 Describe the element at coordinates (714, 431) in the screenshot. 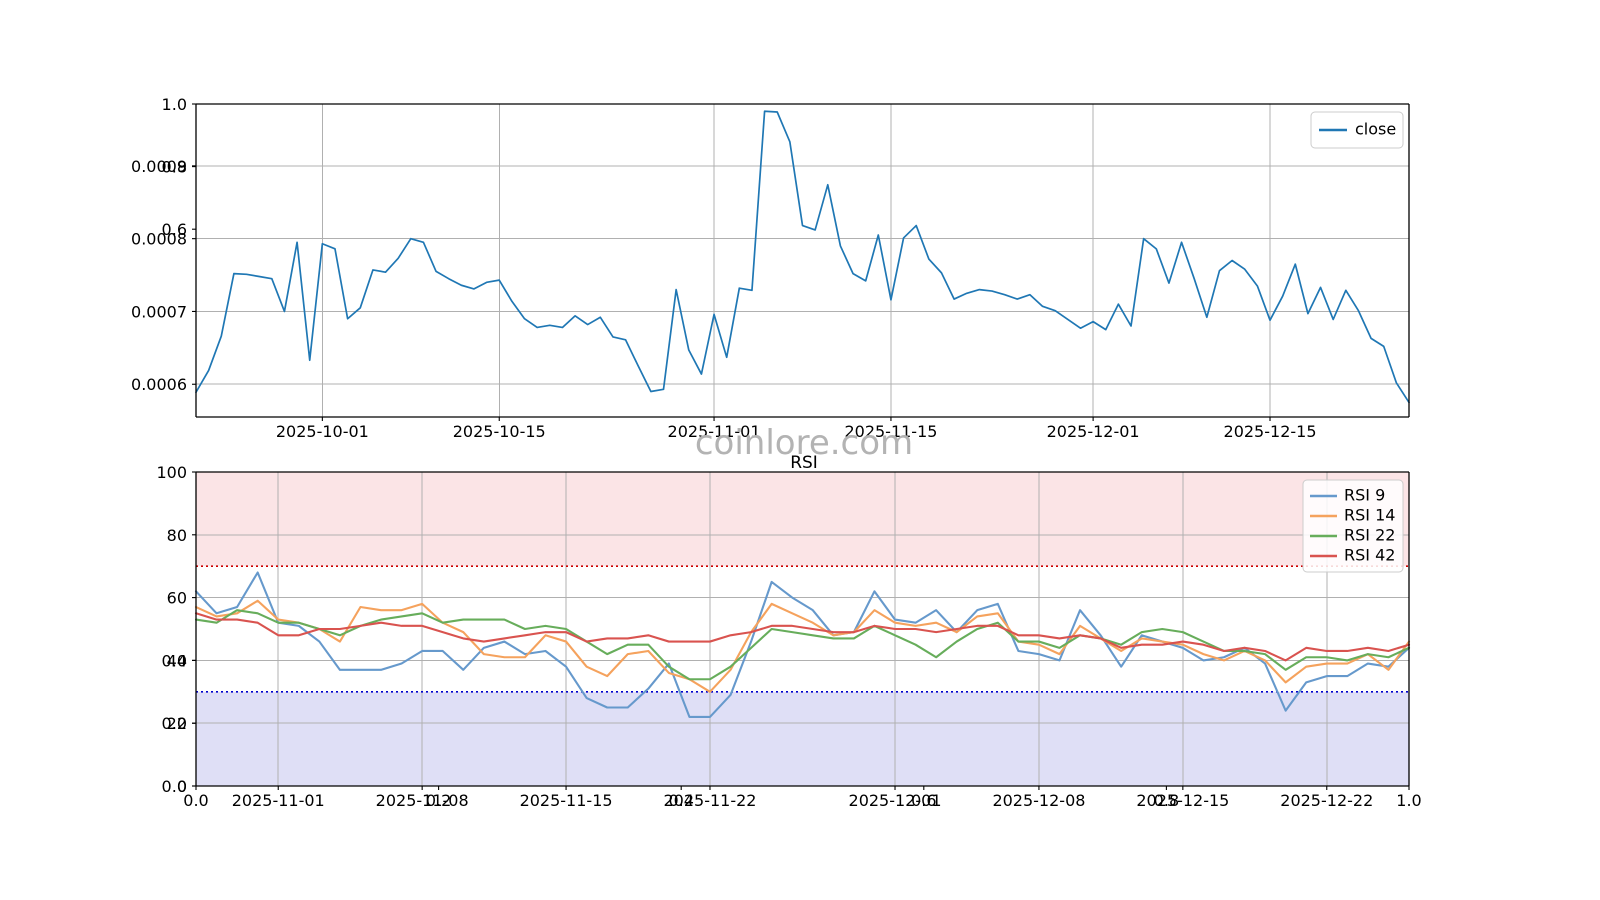

I see `price-x-tick-2: 2025-11-01` at that location.